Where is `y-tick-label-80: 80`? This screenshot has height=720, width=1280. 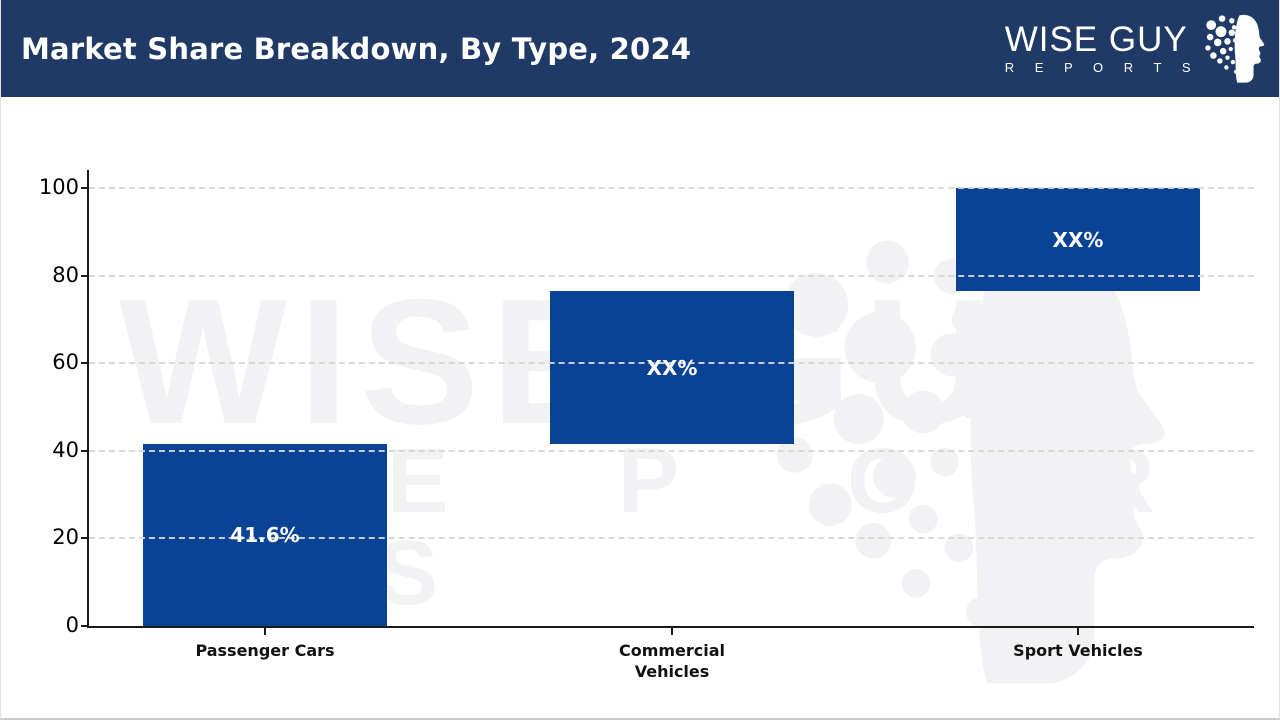
y-tick-label-80: 80 is located at coordinates (65, 274).